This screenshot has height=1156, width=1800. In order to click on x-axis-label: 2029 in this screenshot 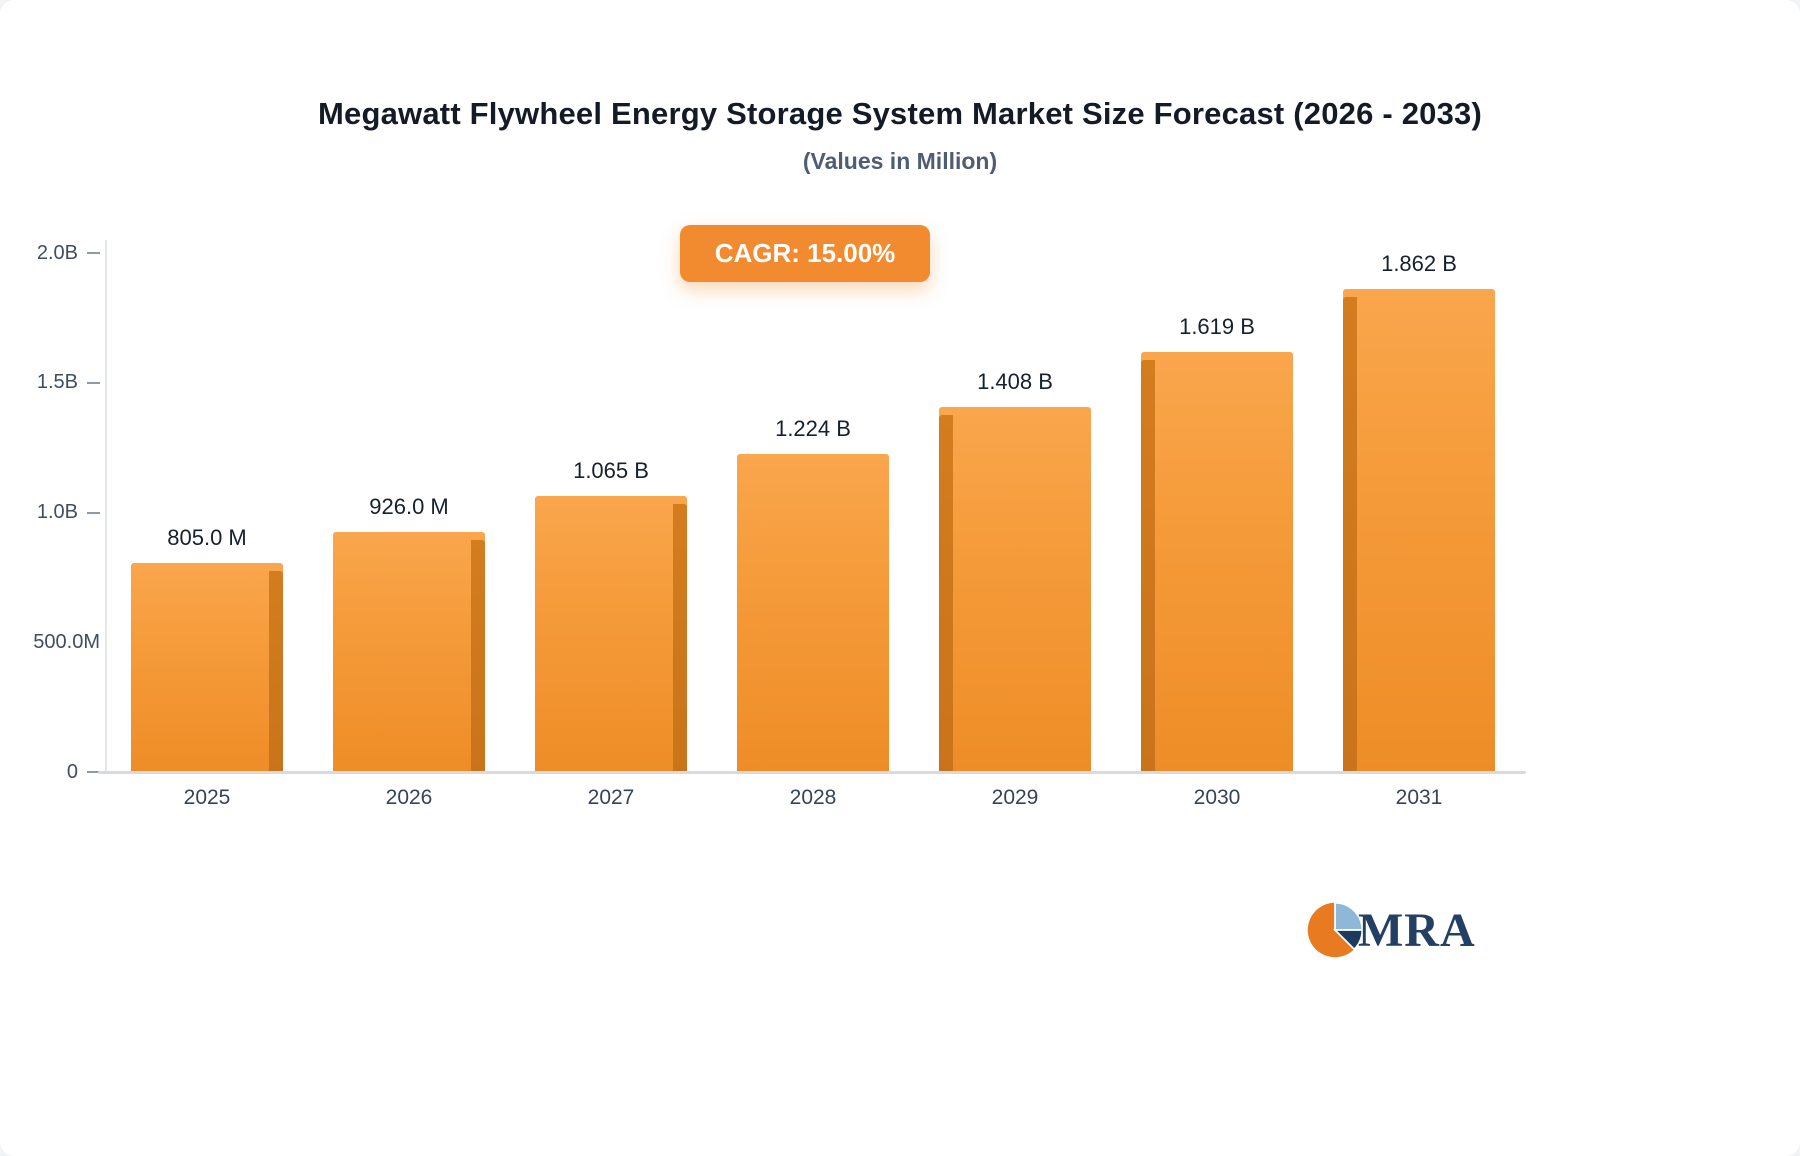, I will do `click(1015, 797)`.